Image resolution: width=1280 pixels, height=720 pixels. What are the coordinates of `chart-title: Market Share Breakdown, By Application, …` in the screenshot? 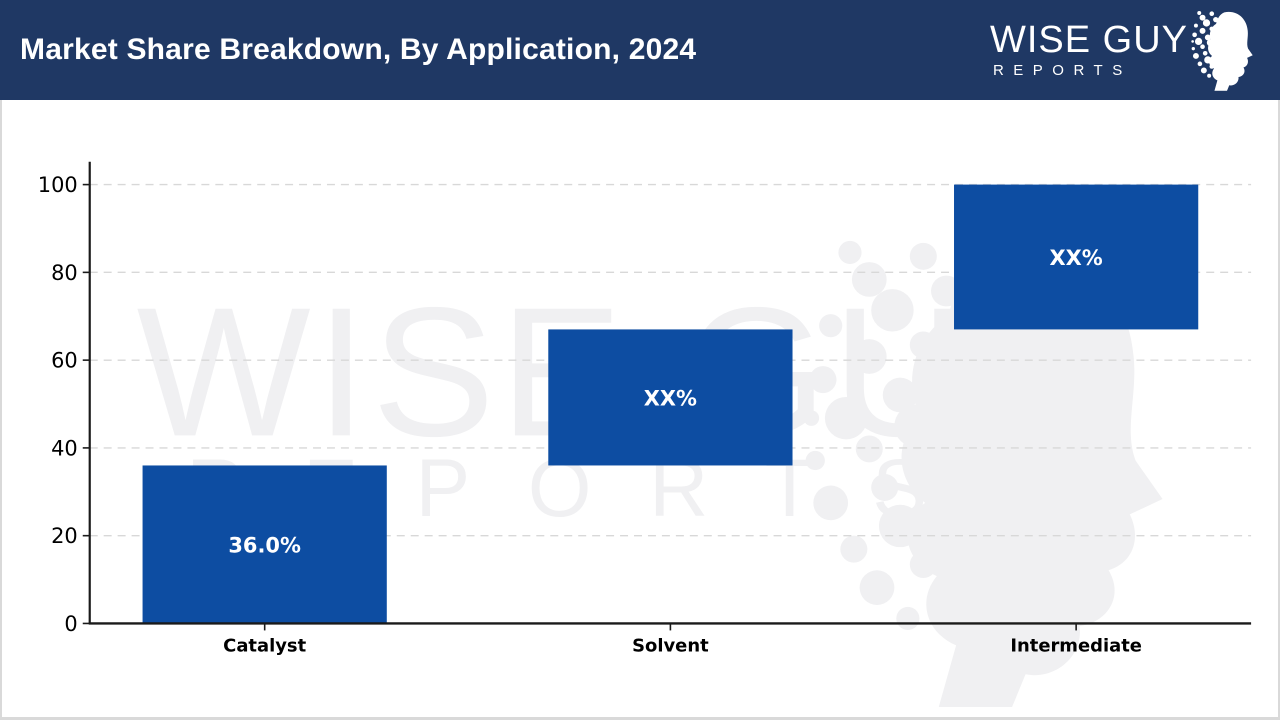 It's located at (358, 49).